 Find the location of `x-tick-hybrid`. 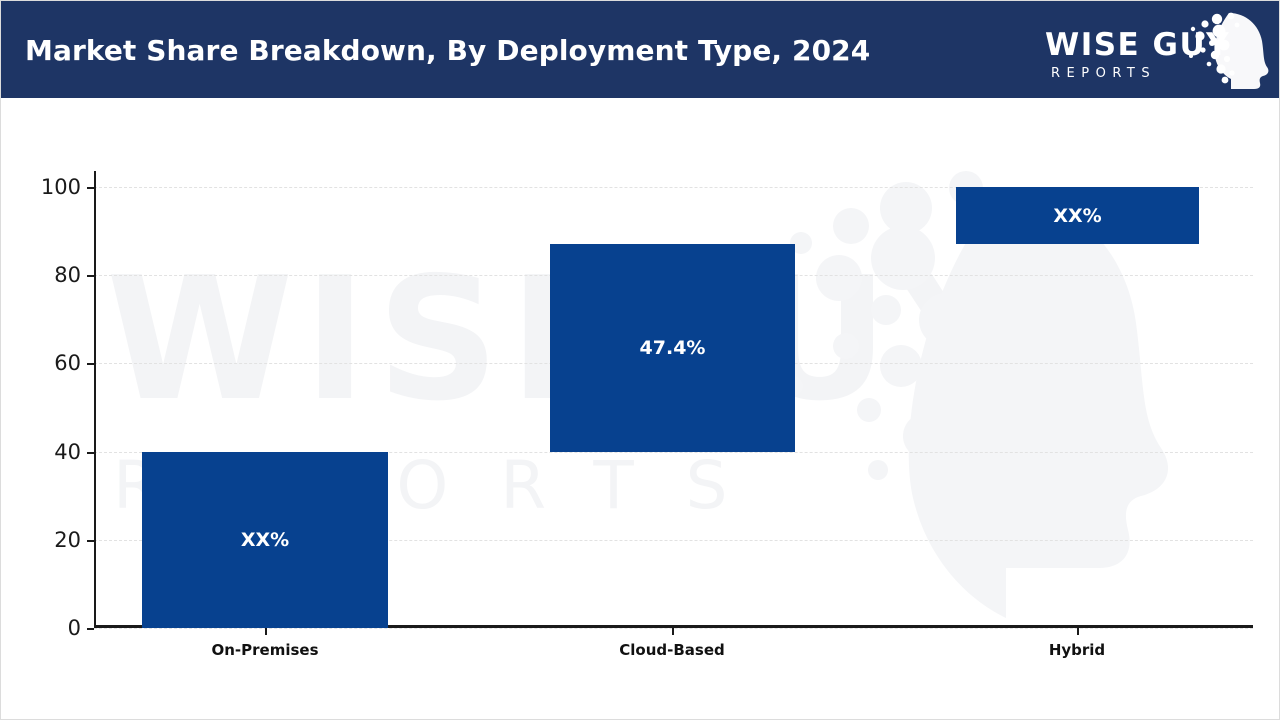

x-tick-hybrid is located at coordinates (1078, 631).